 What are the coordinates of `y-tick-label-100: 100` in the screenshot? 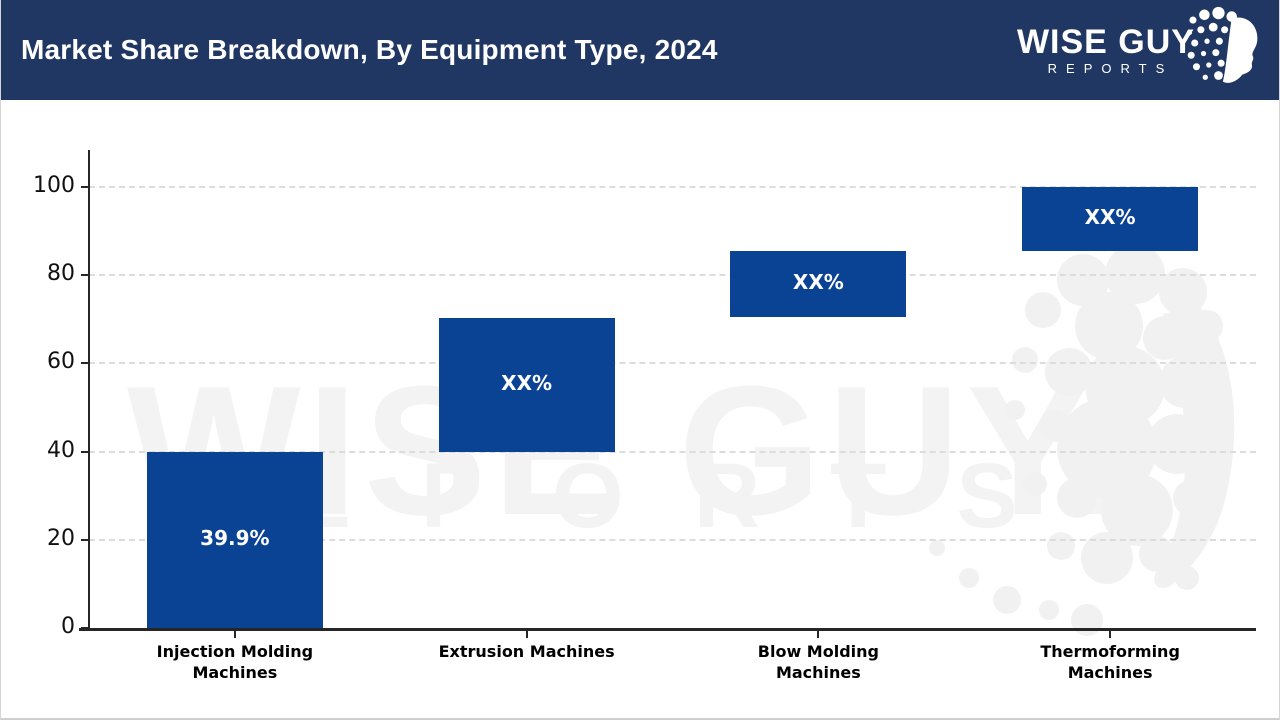 It's located at (54, 185).